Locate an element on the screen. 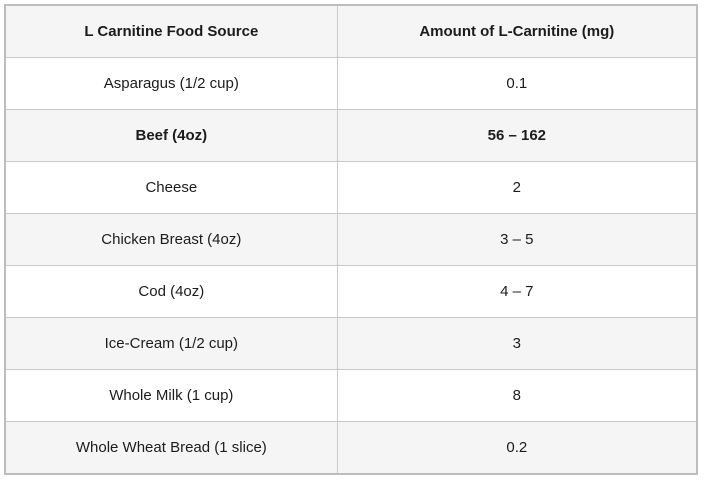 The width and height of the screenshot is (704, 484). food-source-cell: Whole Wheat Bread (1 slice) is located at coordinates (171, 448).